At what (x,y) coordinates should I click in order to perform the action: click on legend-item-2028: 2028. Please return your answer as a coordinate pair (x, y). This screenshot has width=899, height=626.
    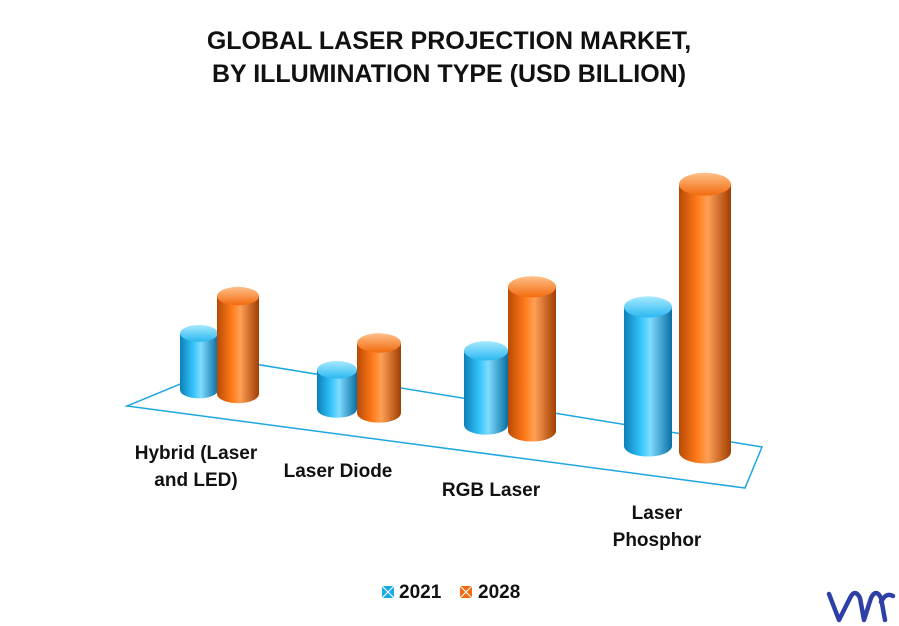
    Looking at the image, I should click on (489, 592).